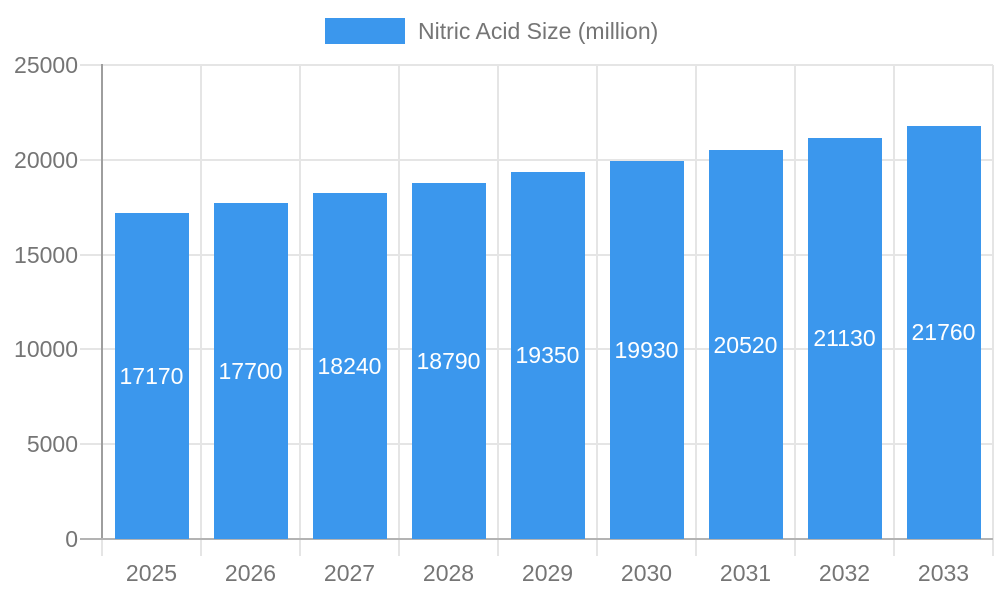  I want to click on bar-value-label: 20520, so click(745, 344).